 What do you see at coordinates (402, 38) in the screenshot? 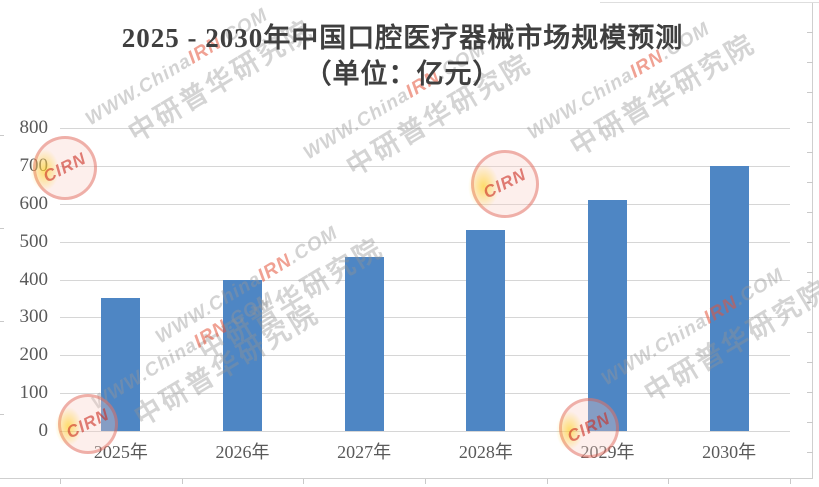
I see `chart-title: 2025 - 2030年中国口腔医疗器械市场规模预测` at bounding box center [402, 38].